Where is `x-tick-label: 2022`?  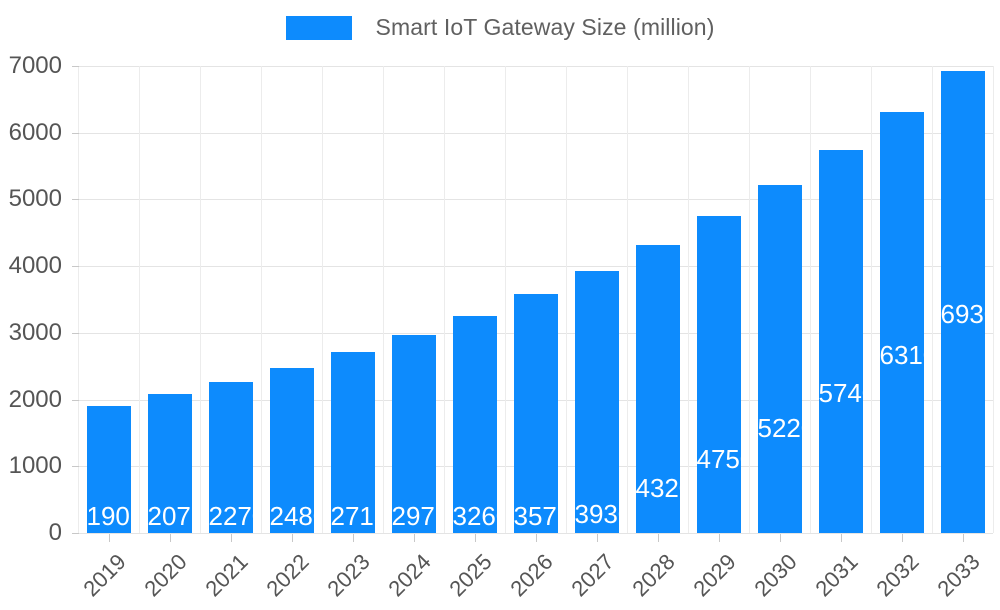 x-tick-label: 2022 is located at coordinates (287, 575).